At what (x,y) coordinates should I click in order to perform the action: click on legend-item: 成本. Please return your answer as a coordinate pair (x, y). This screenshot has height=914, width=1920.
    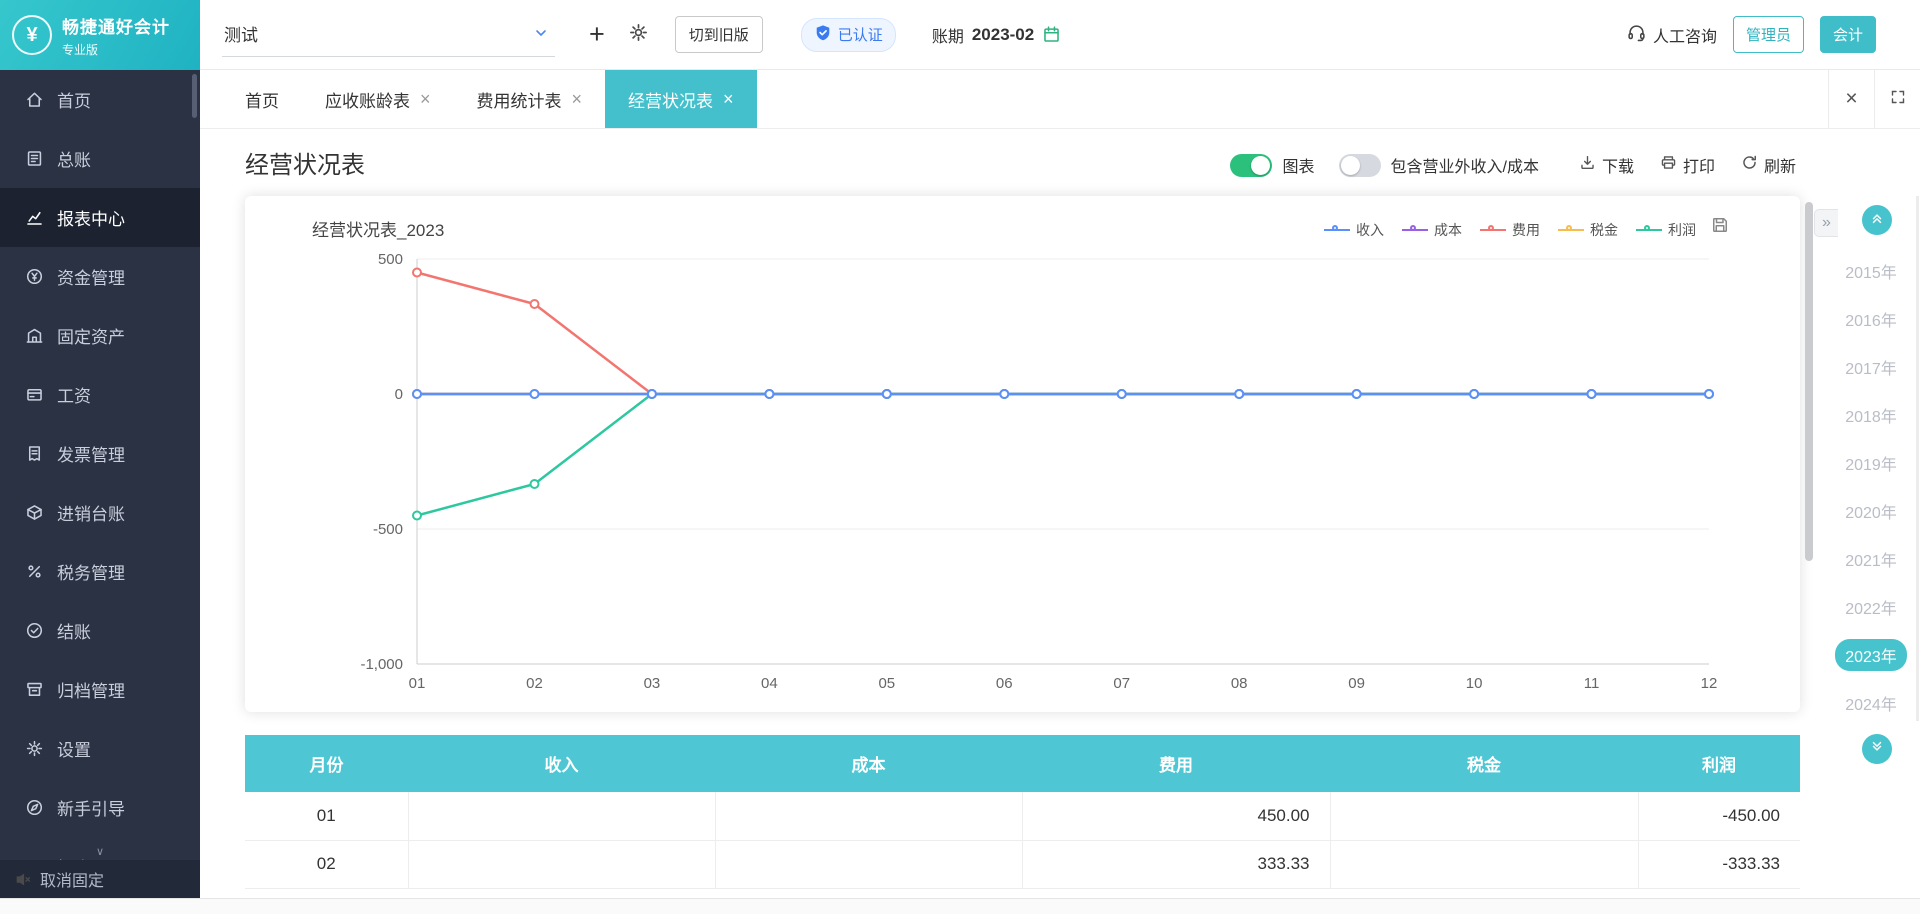
    Looking at the image, I should click on (1432, 230).